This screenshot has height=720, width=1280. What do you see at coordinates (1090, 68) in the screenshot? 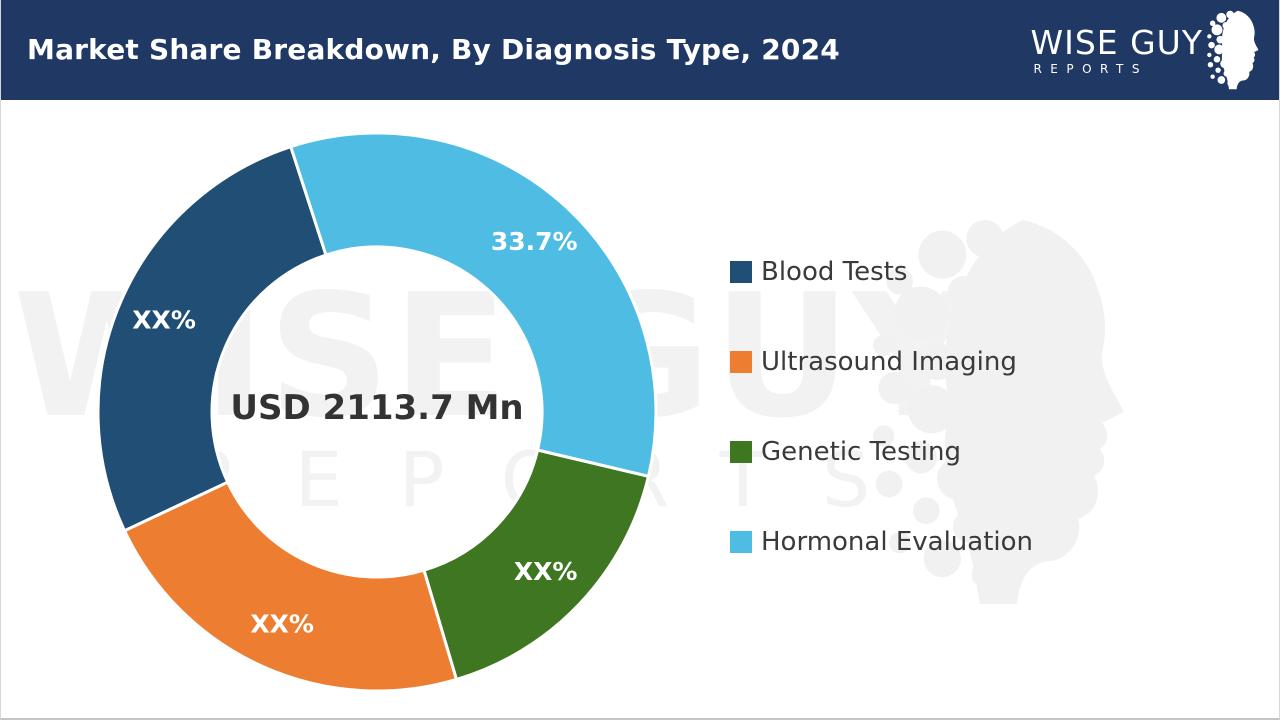
I see `brand-tagline: REPORTS` at bounding box center [1090, 68].